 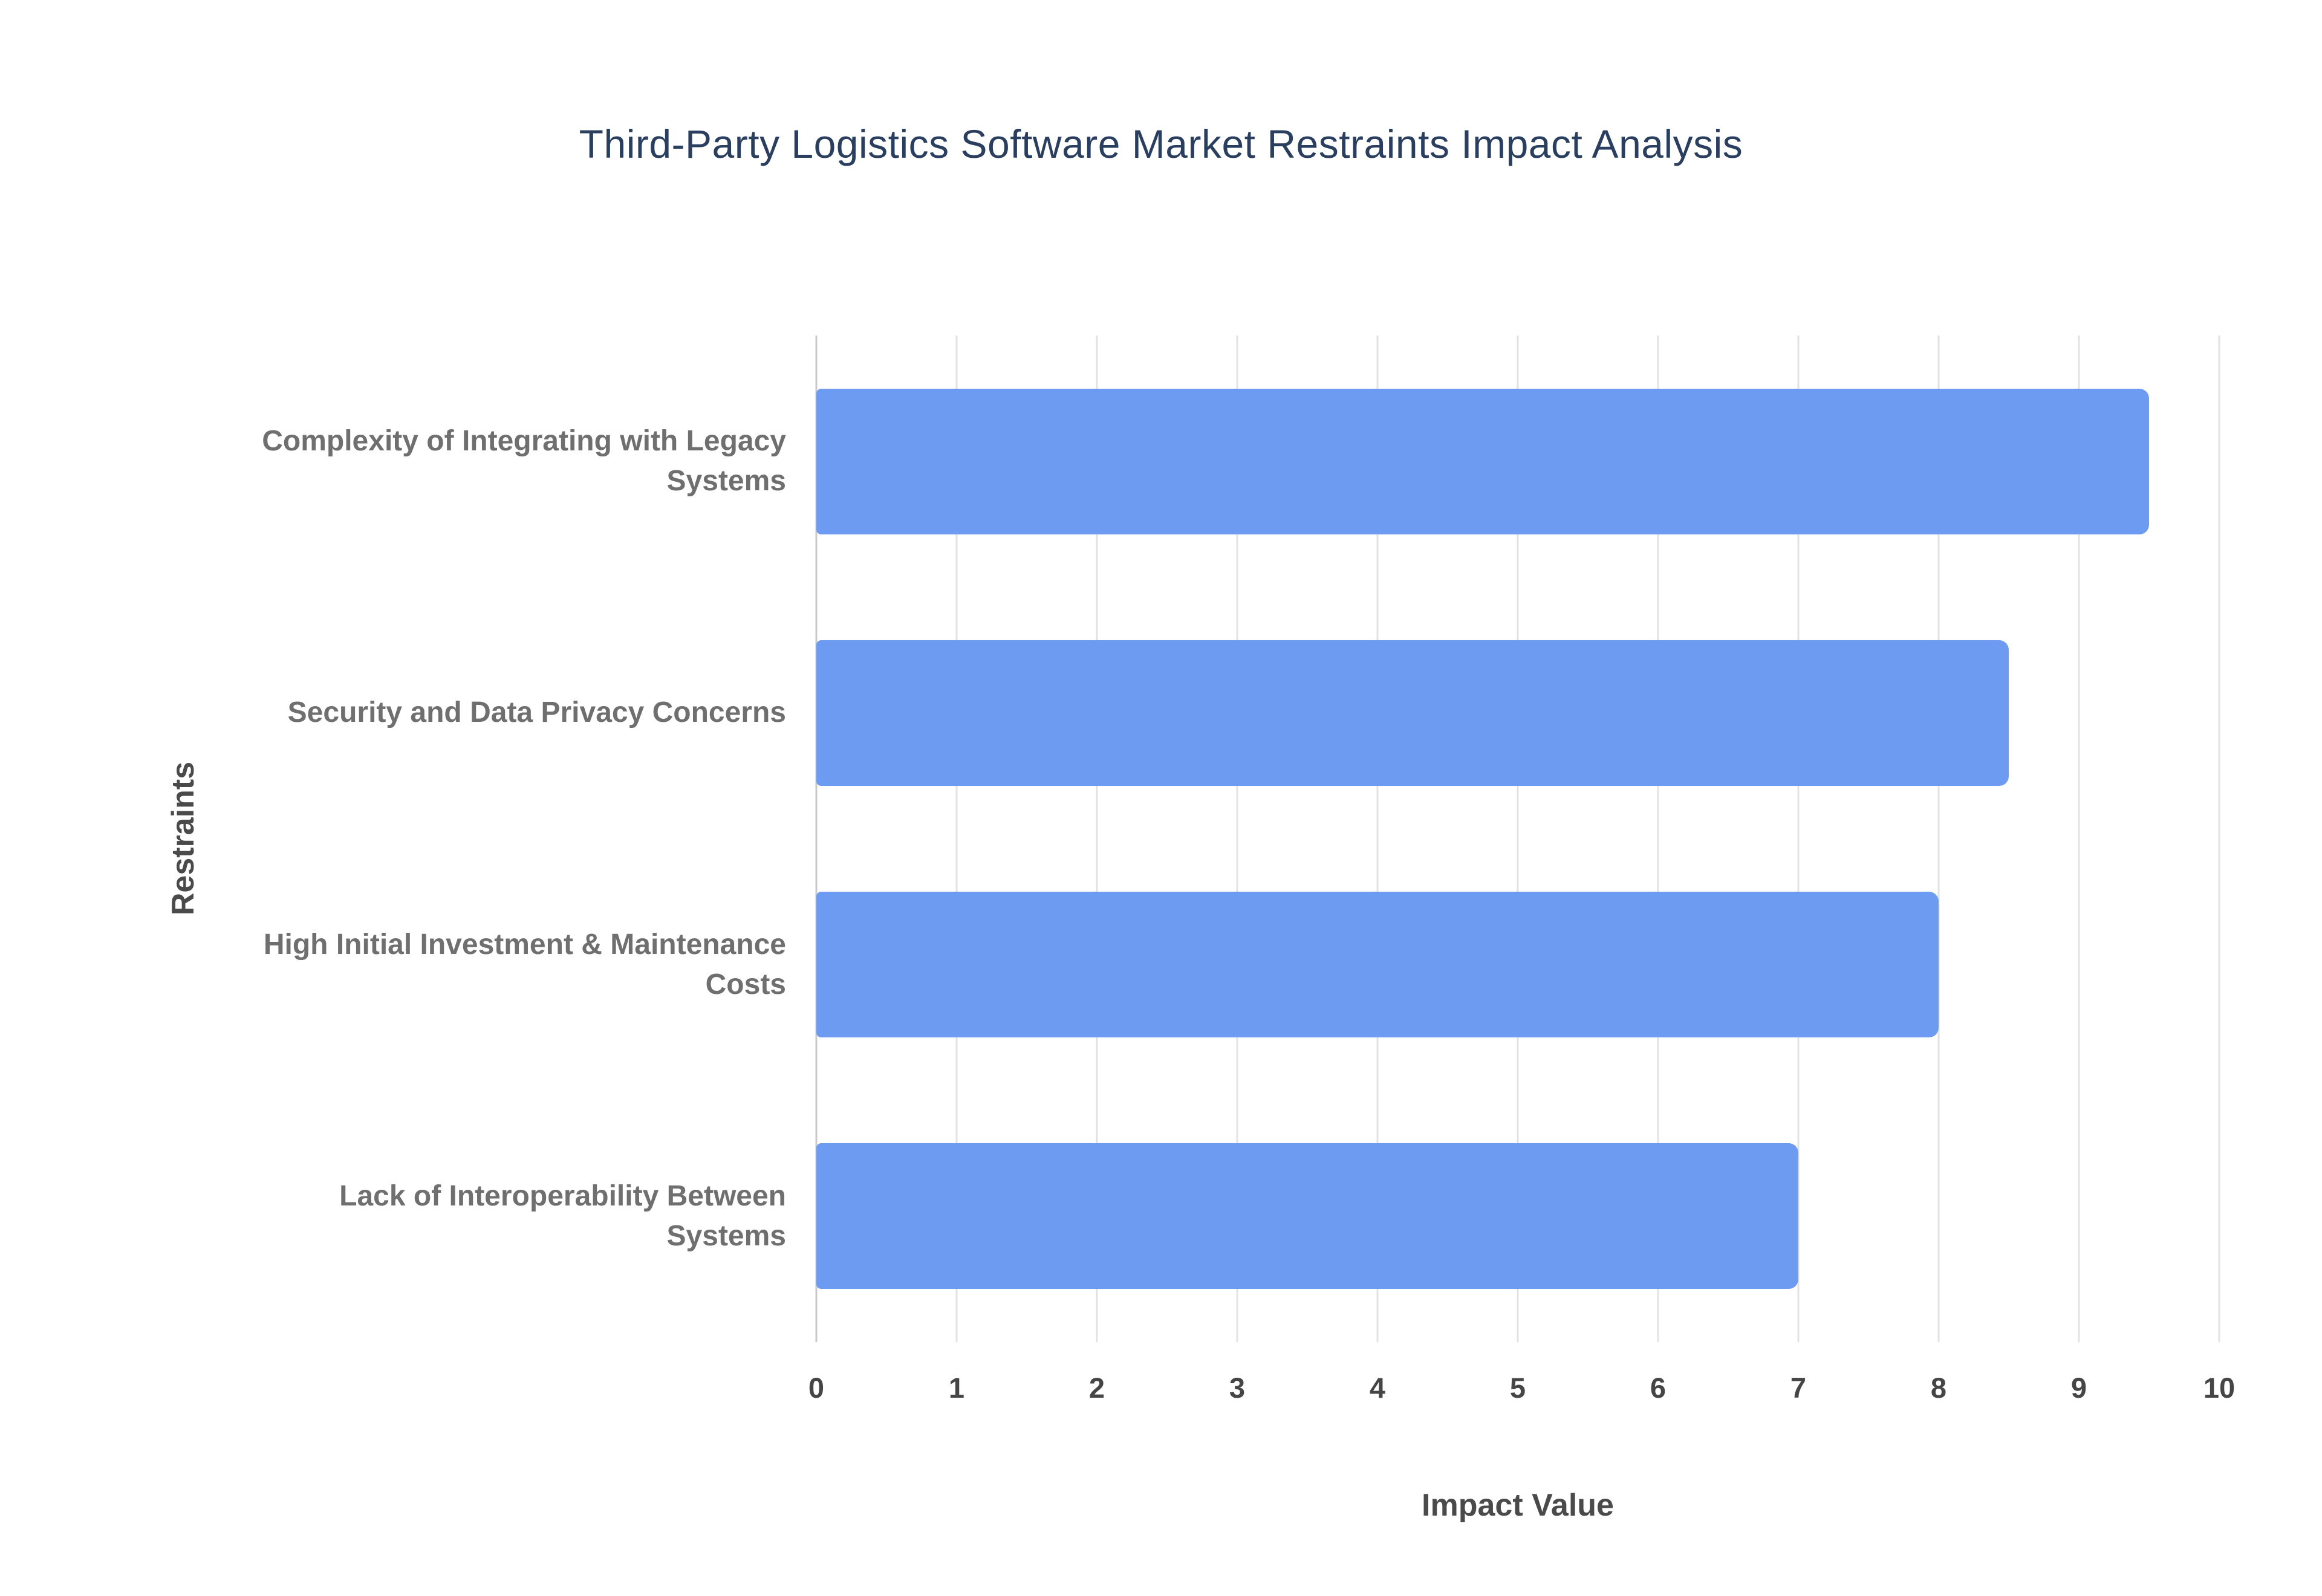 I want to click on x-axis-title: Impact Value, so click(x=1518, y=1505).